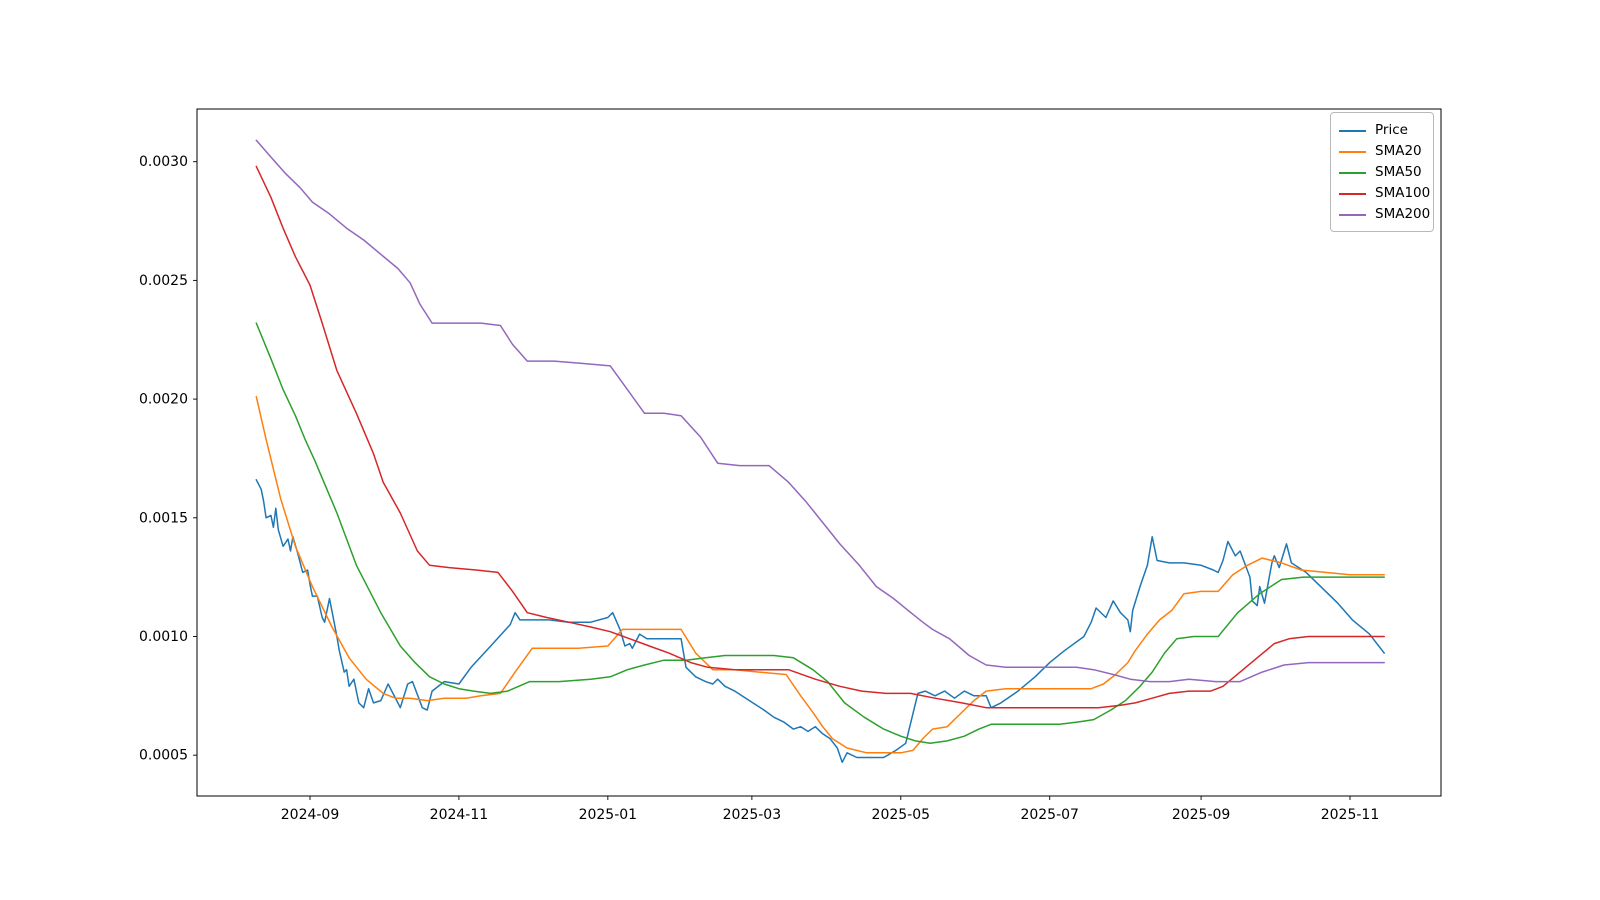 The image size is (1600, 900). What do you see at coordinates (163, 756) in the screenshot?
I see `y-tick-label: 0.0005` at bounding box center [163, 756].